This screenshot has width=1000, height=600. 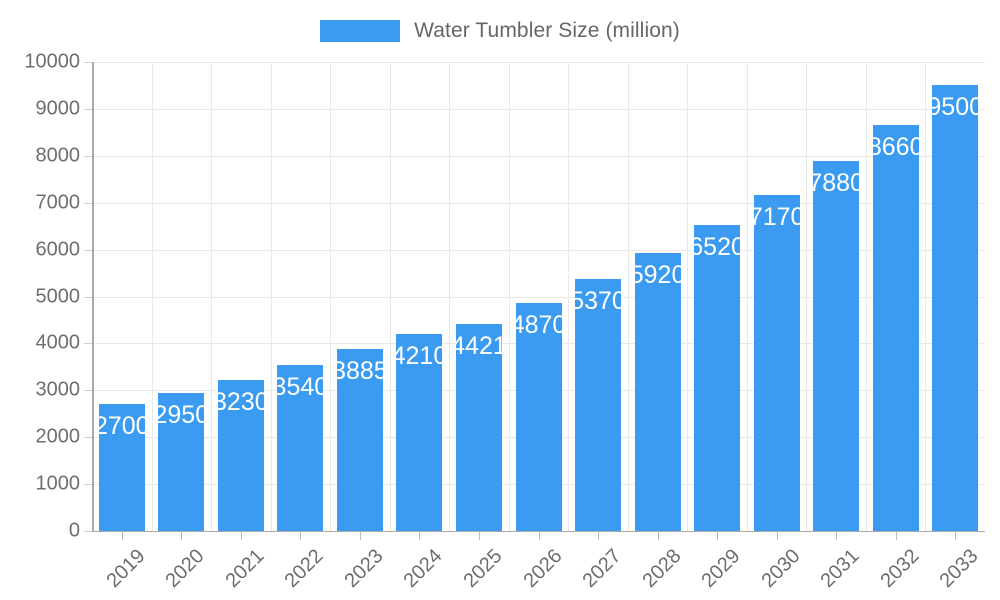 What do you see at coordinates (657, 392) in the screenshot?
I see `bar: 5920` at bounding box center [657, 392].